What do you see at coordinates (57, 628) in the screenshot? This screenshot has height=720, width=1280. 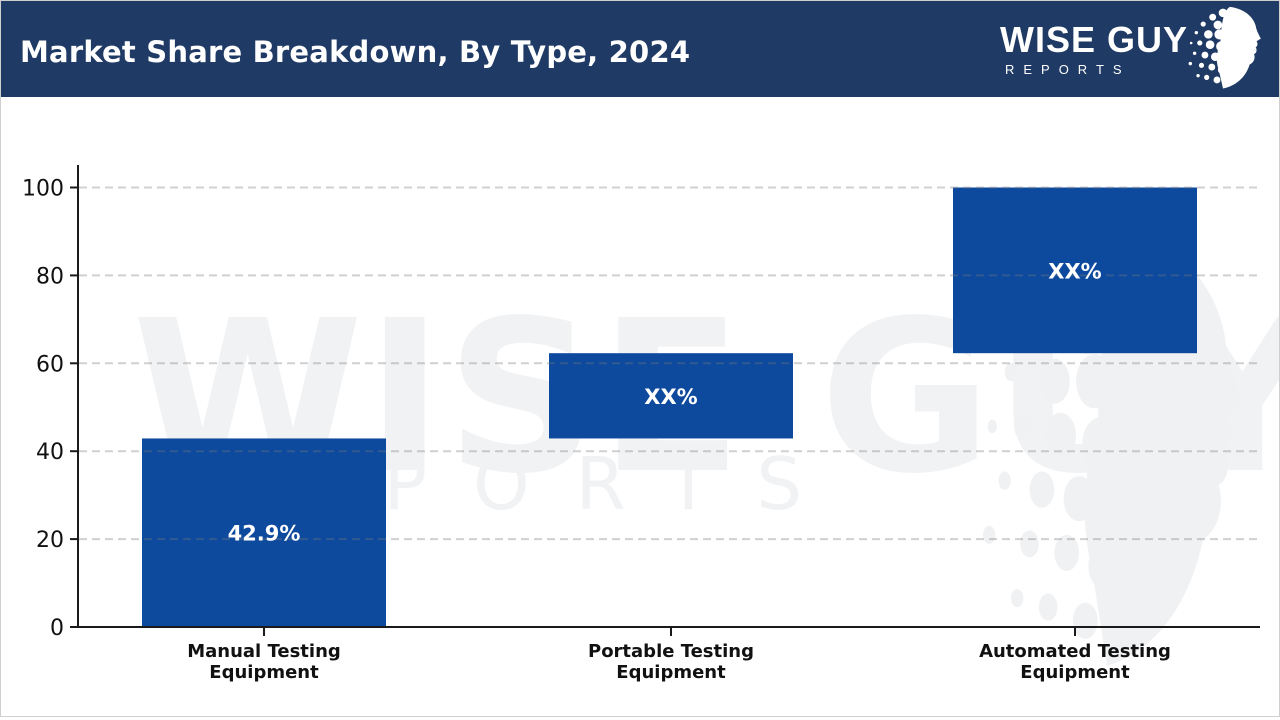 I see `y-tick-label: 0` at bounding box center [57, 628].